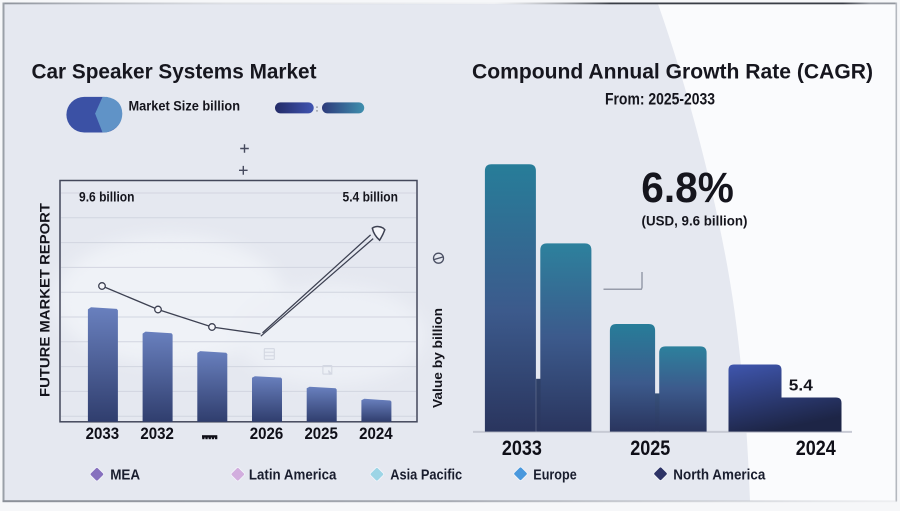 This screenshot has width=900, height=511. What do you see at coordinates (660, 100) in the screenshot?
I see `svg-text: From: 2025-2033` at bounding box center [660, 100].